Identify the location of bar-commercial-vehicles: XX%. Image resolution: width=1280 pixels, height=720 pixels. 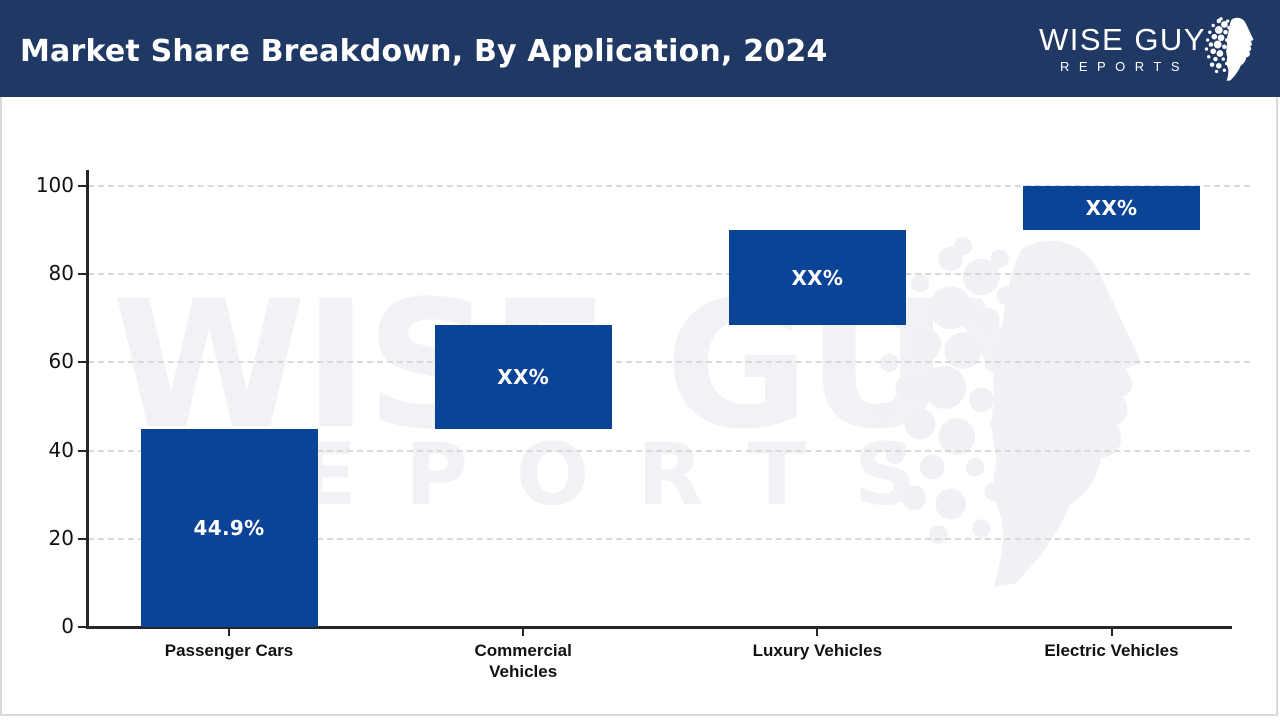
(523, 376).